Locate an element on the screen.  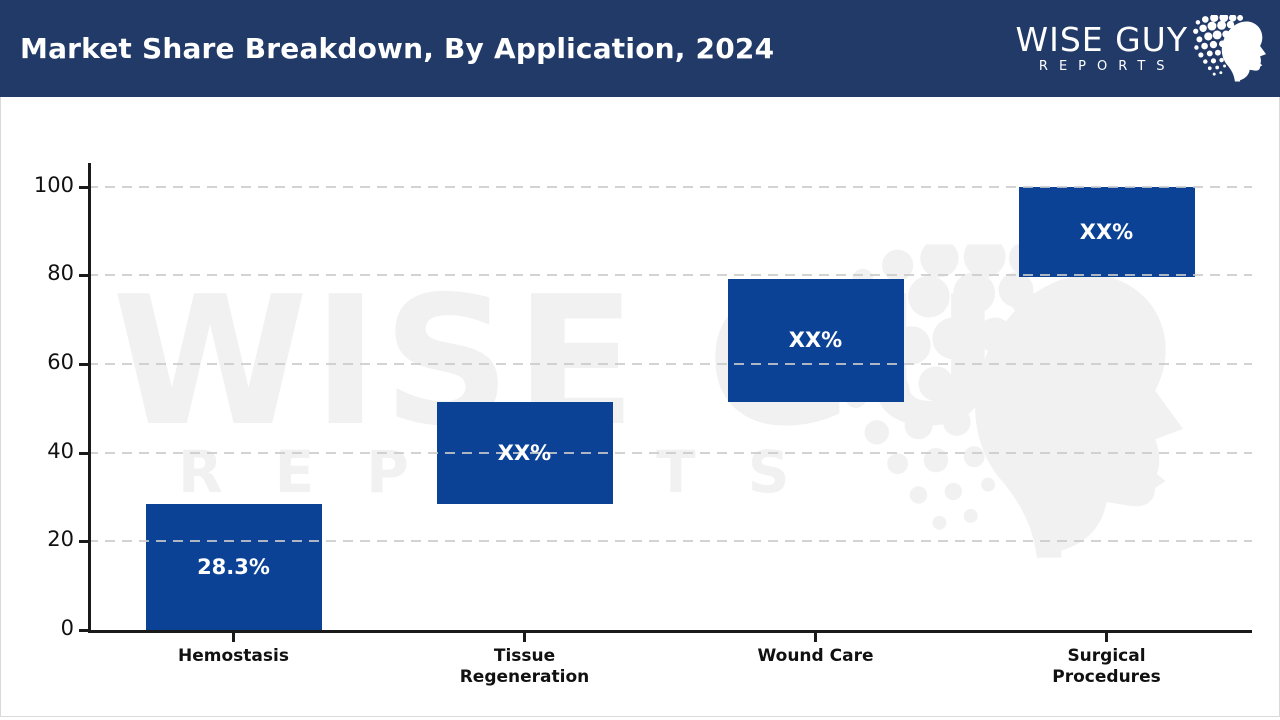
x-axis-spine is located at coordinates (670, 631).